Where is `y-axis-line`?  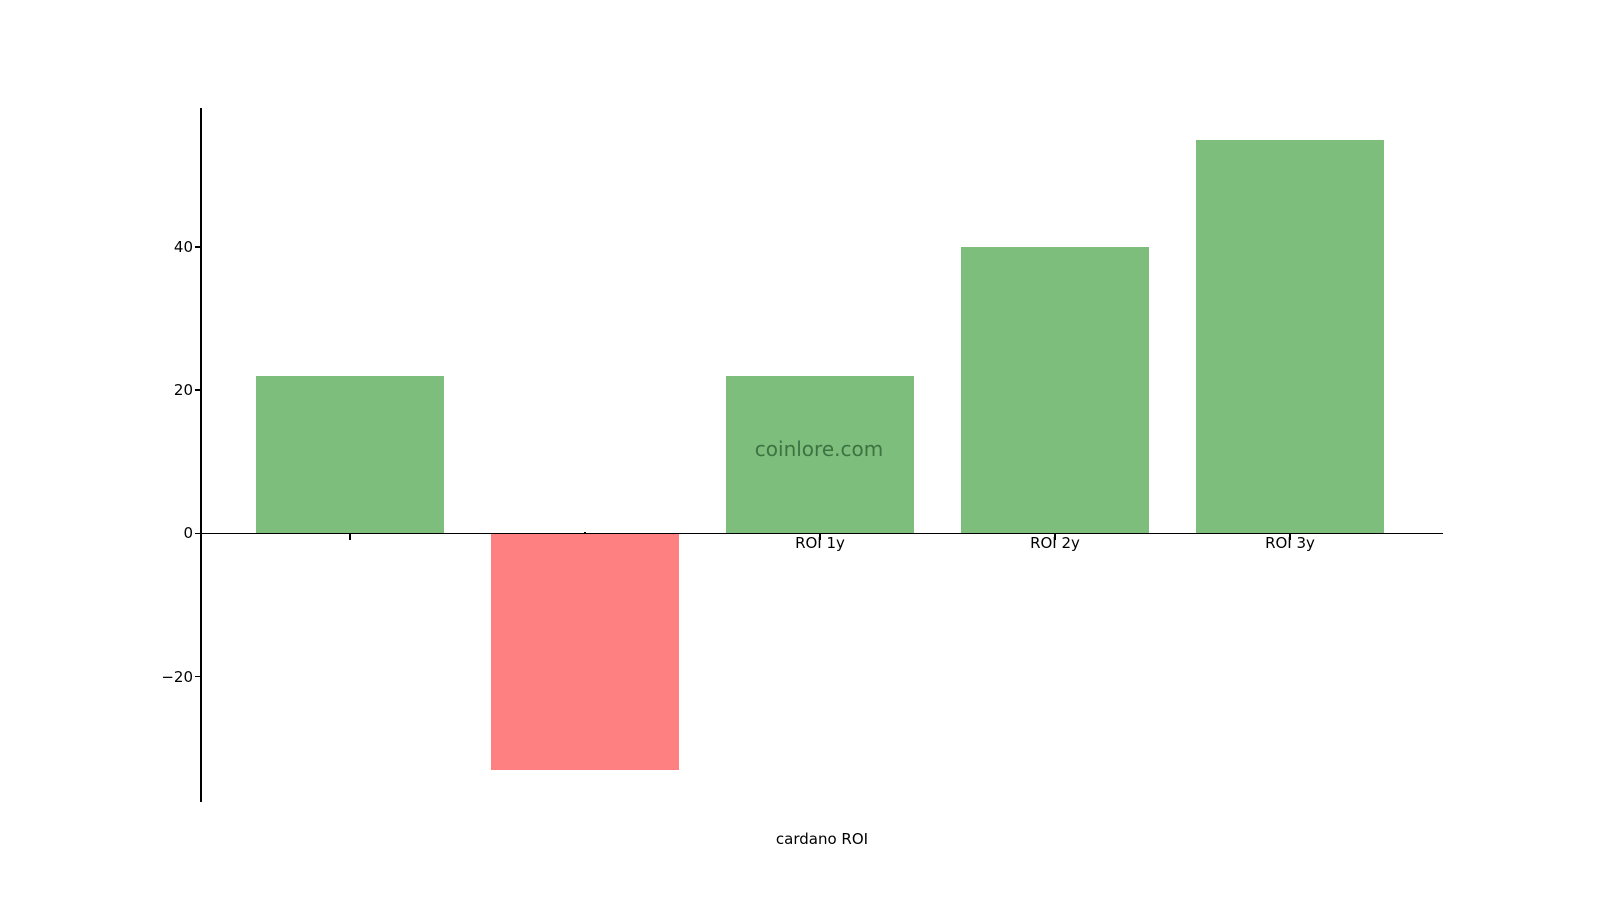 y-axis-line is located at coordinates (201, 455).